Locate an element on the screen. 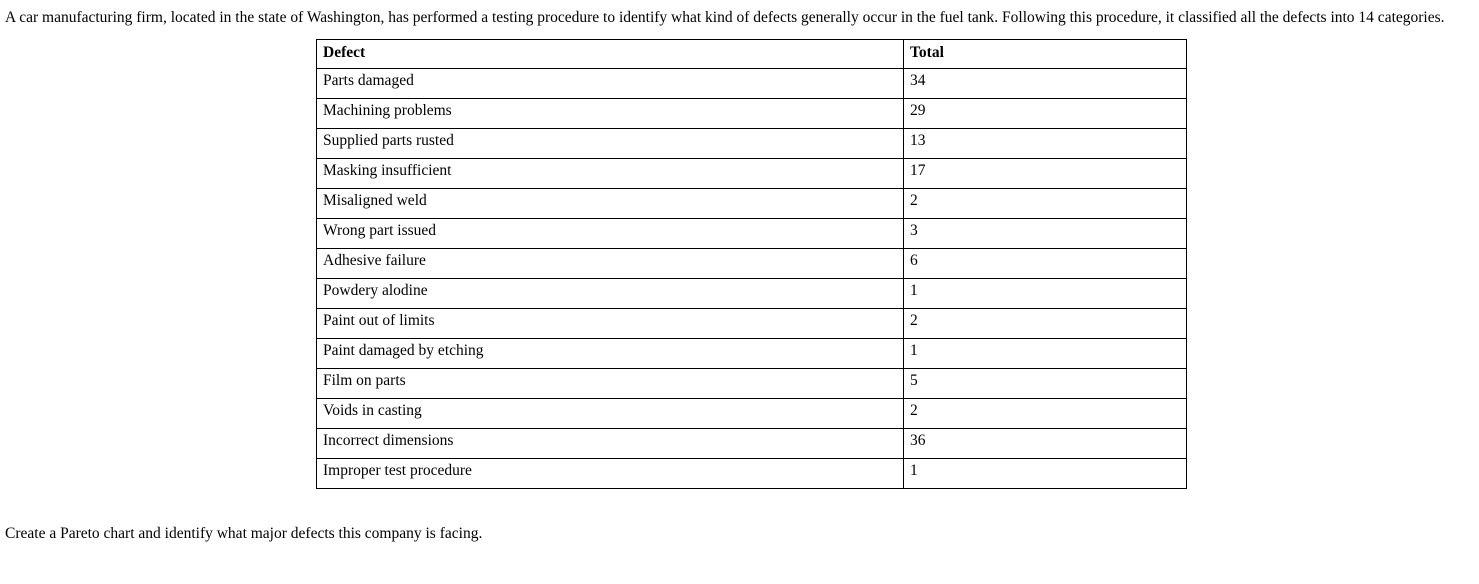 Image resolution: width=1479 pixels, height=584 pixels. table-row: Masking insufficient 17 is located at coordinates (751, 173).